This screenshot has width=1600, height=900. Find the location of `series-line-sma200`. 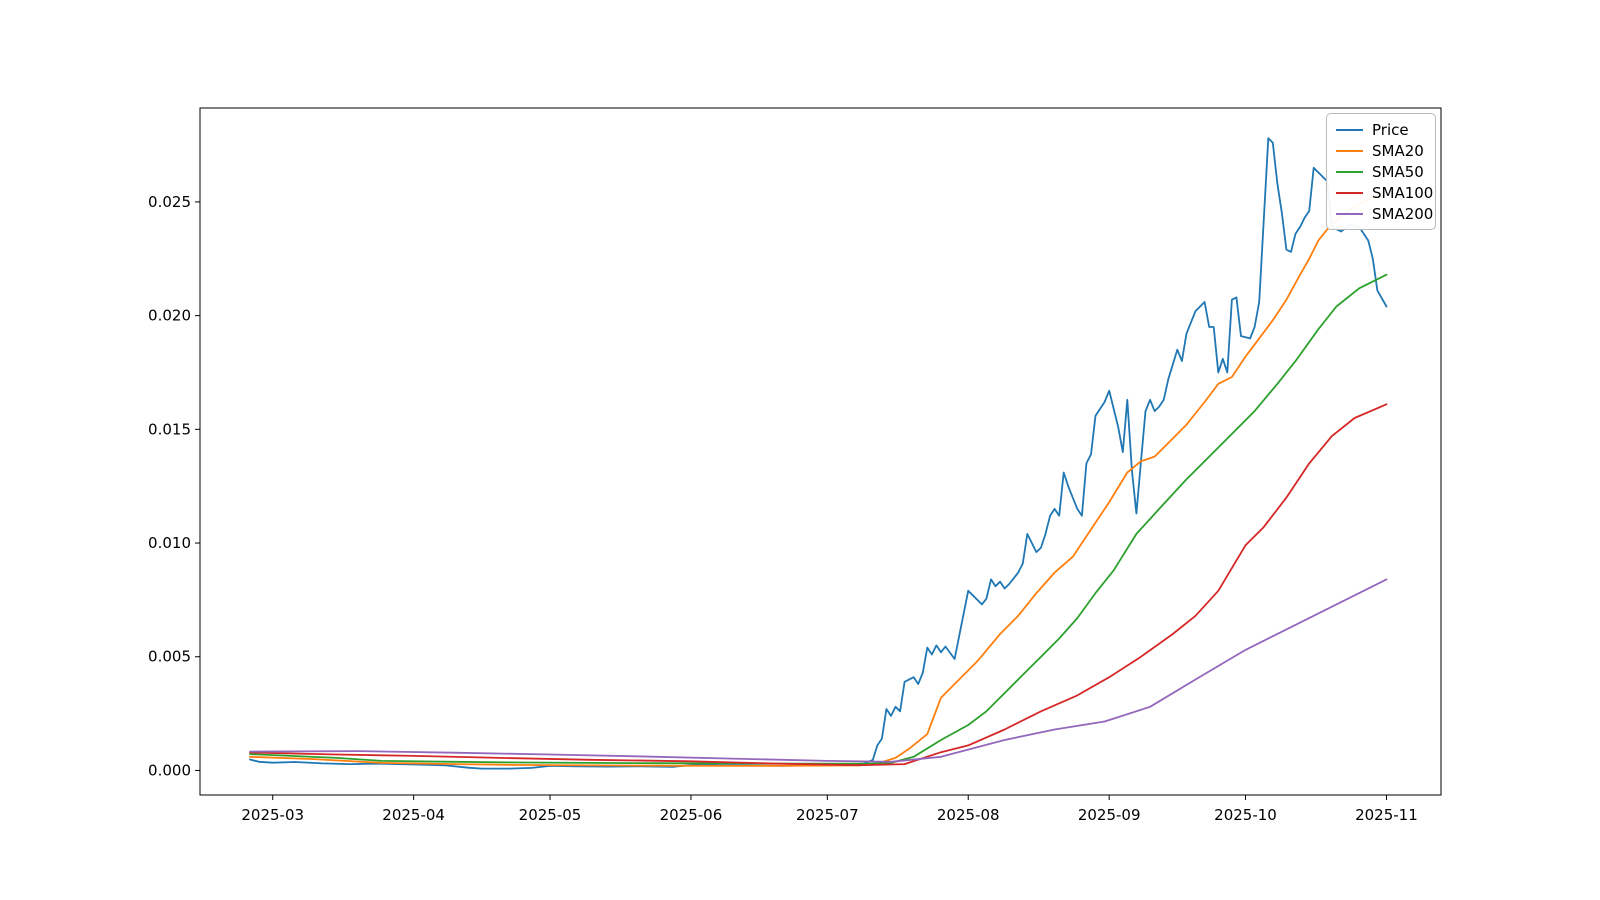

series-line-sma200 is located at coordinates (818, 670).